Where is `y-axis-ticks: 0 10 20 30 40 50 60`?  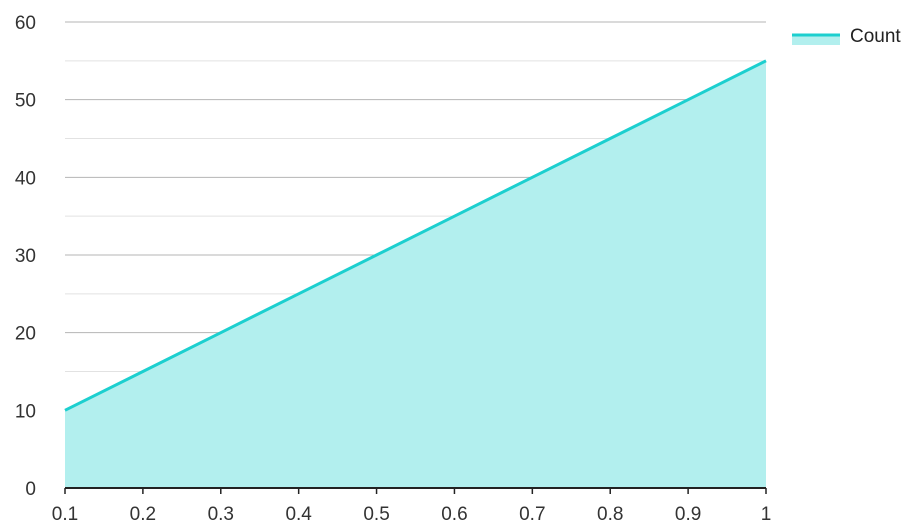
y-axis-ticks: 0 10 20 30 40 50 60 is located at coordinates (25, 256).